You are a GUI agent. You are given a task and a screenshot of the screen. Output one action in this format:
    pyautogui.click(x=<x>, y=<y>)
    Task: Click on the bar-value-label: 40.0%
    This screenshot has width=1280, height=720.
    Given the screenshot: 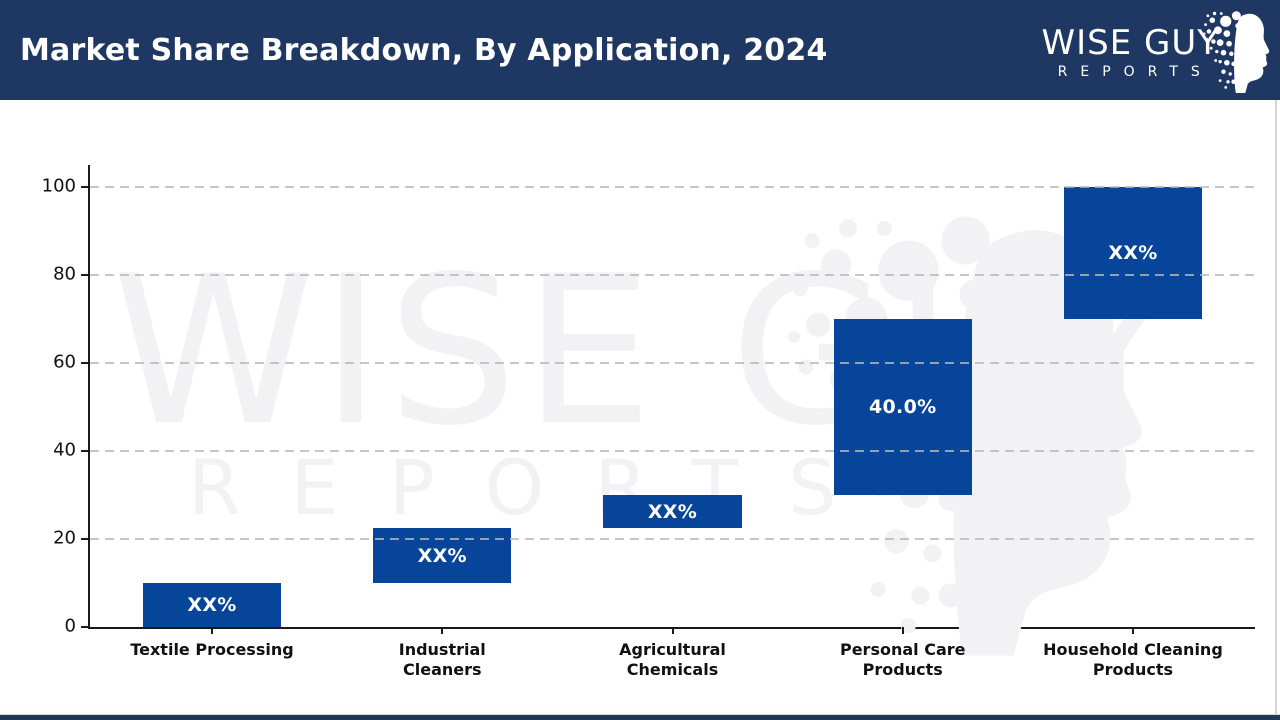 What is the action you would take?
    pyautogui.click(x=903, y=407)
    